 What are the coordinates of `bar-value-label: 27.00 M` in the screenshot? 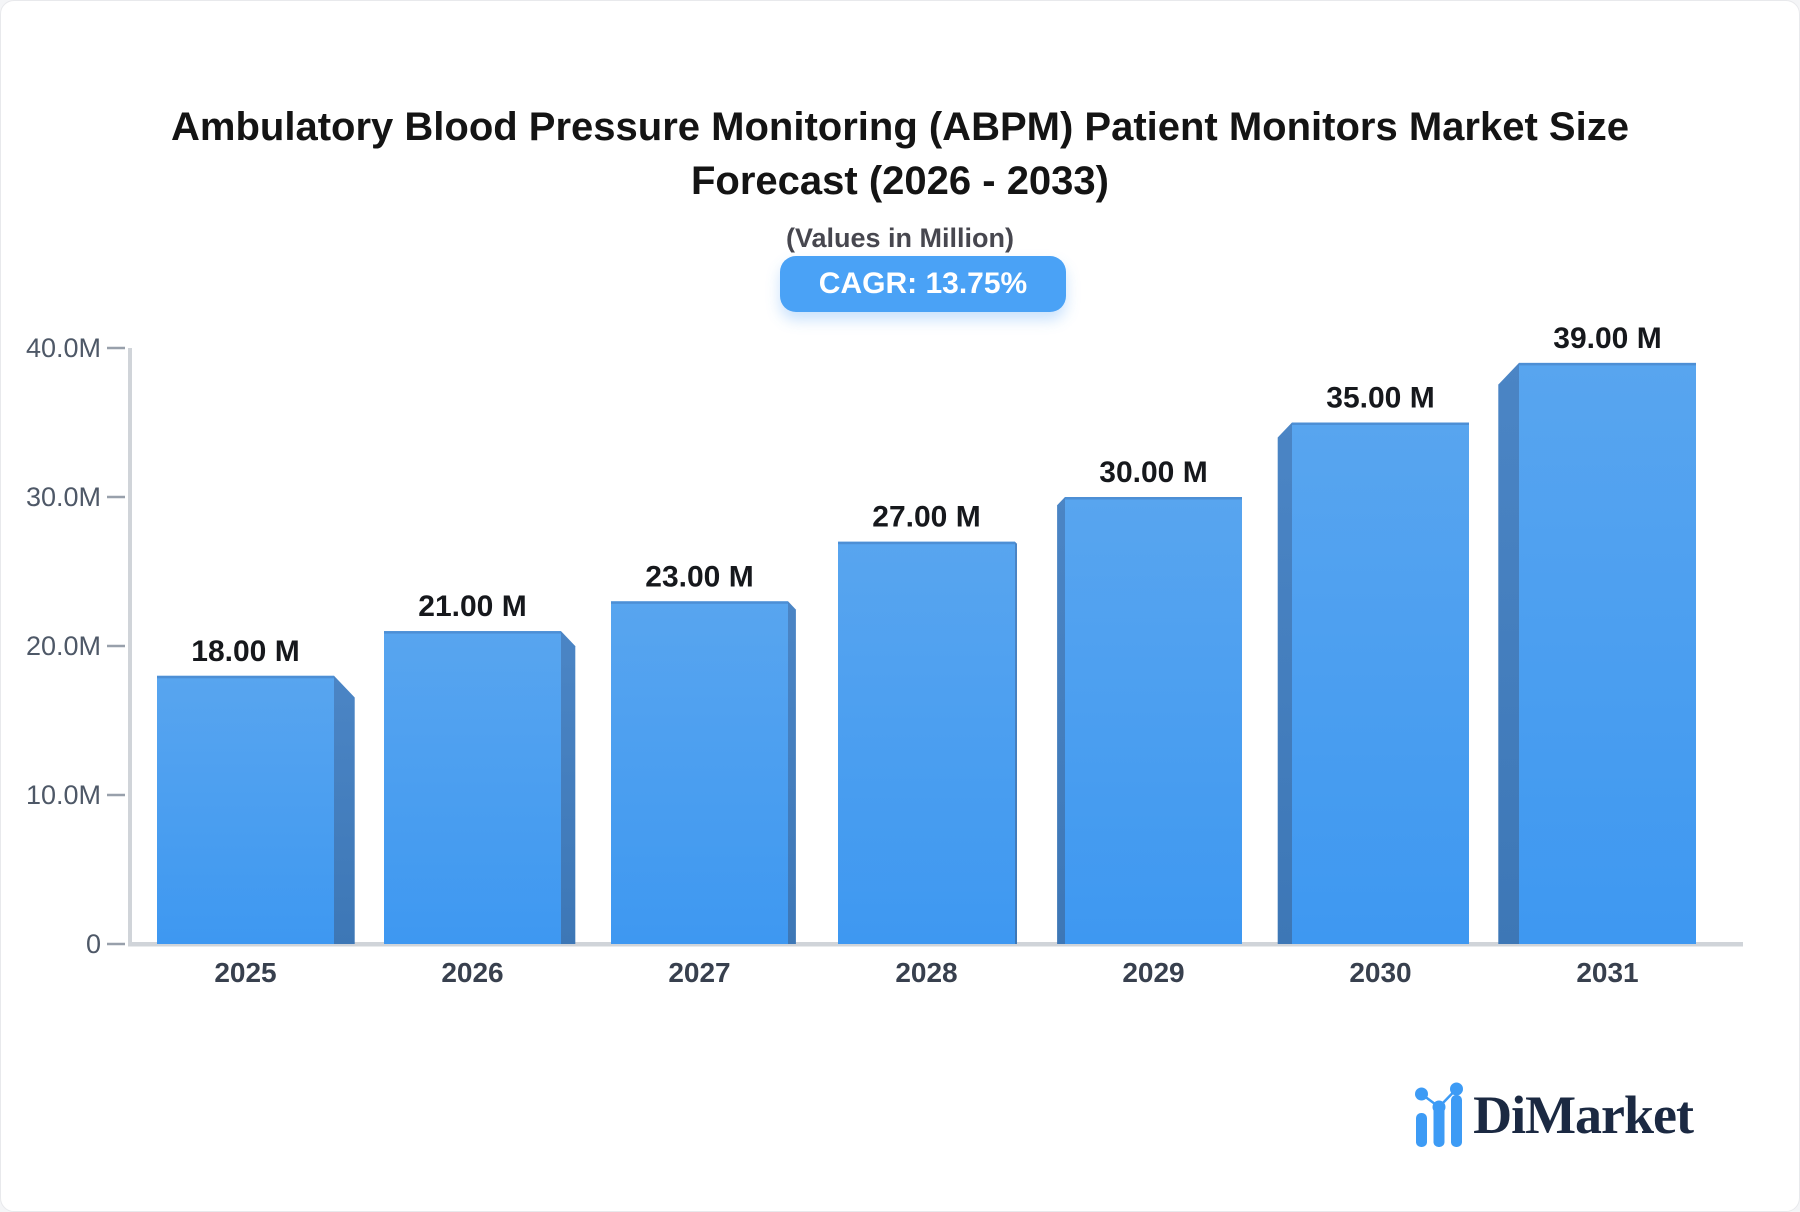 It's located at (926, 517).